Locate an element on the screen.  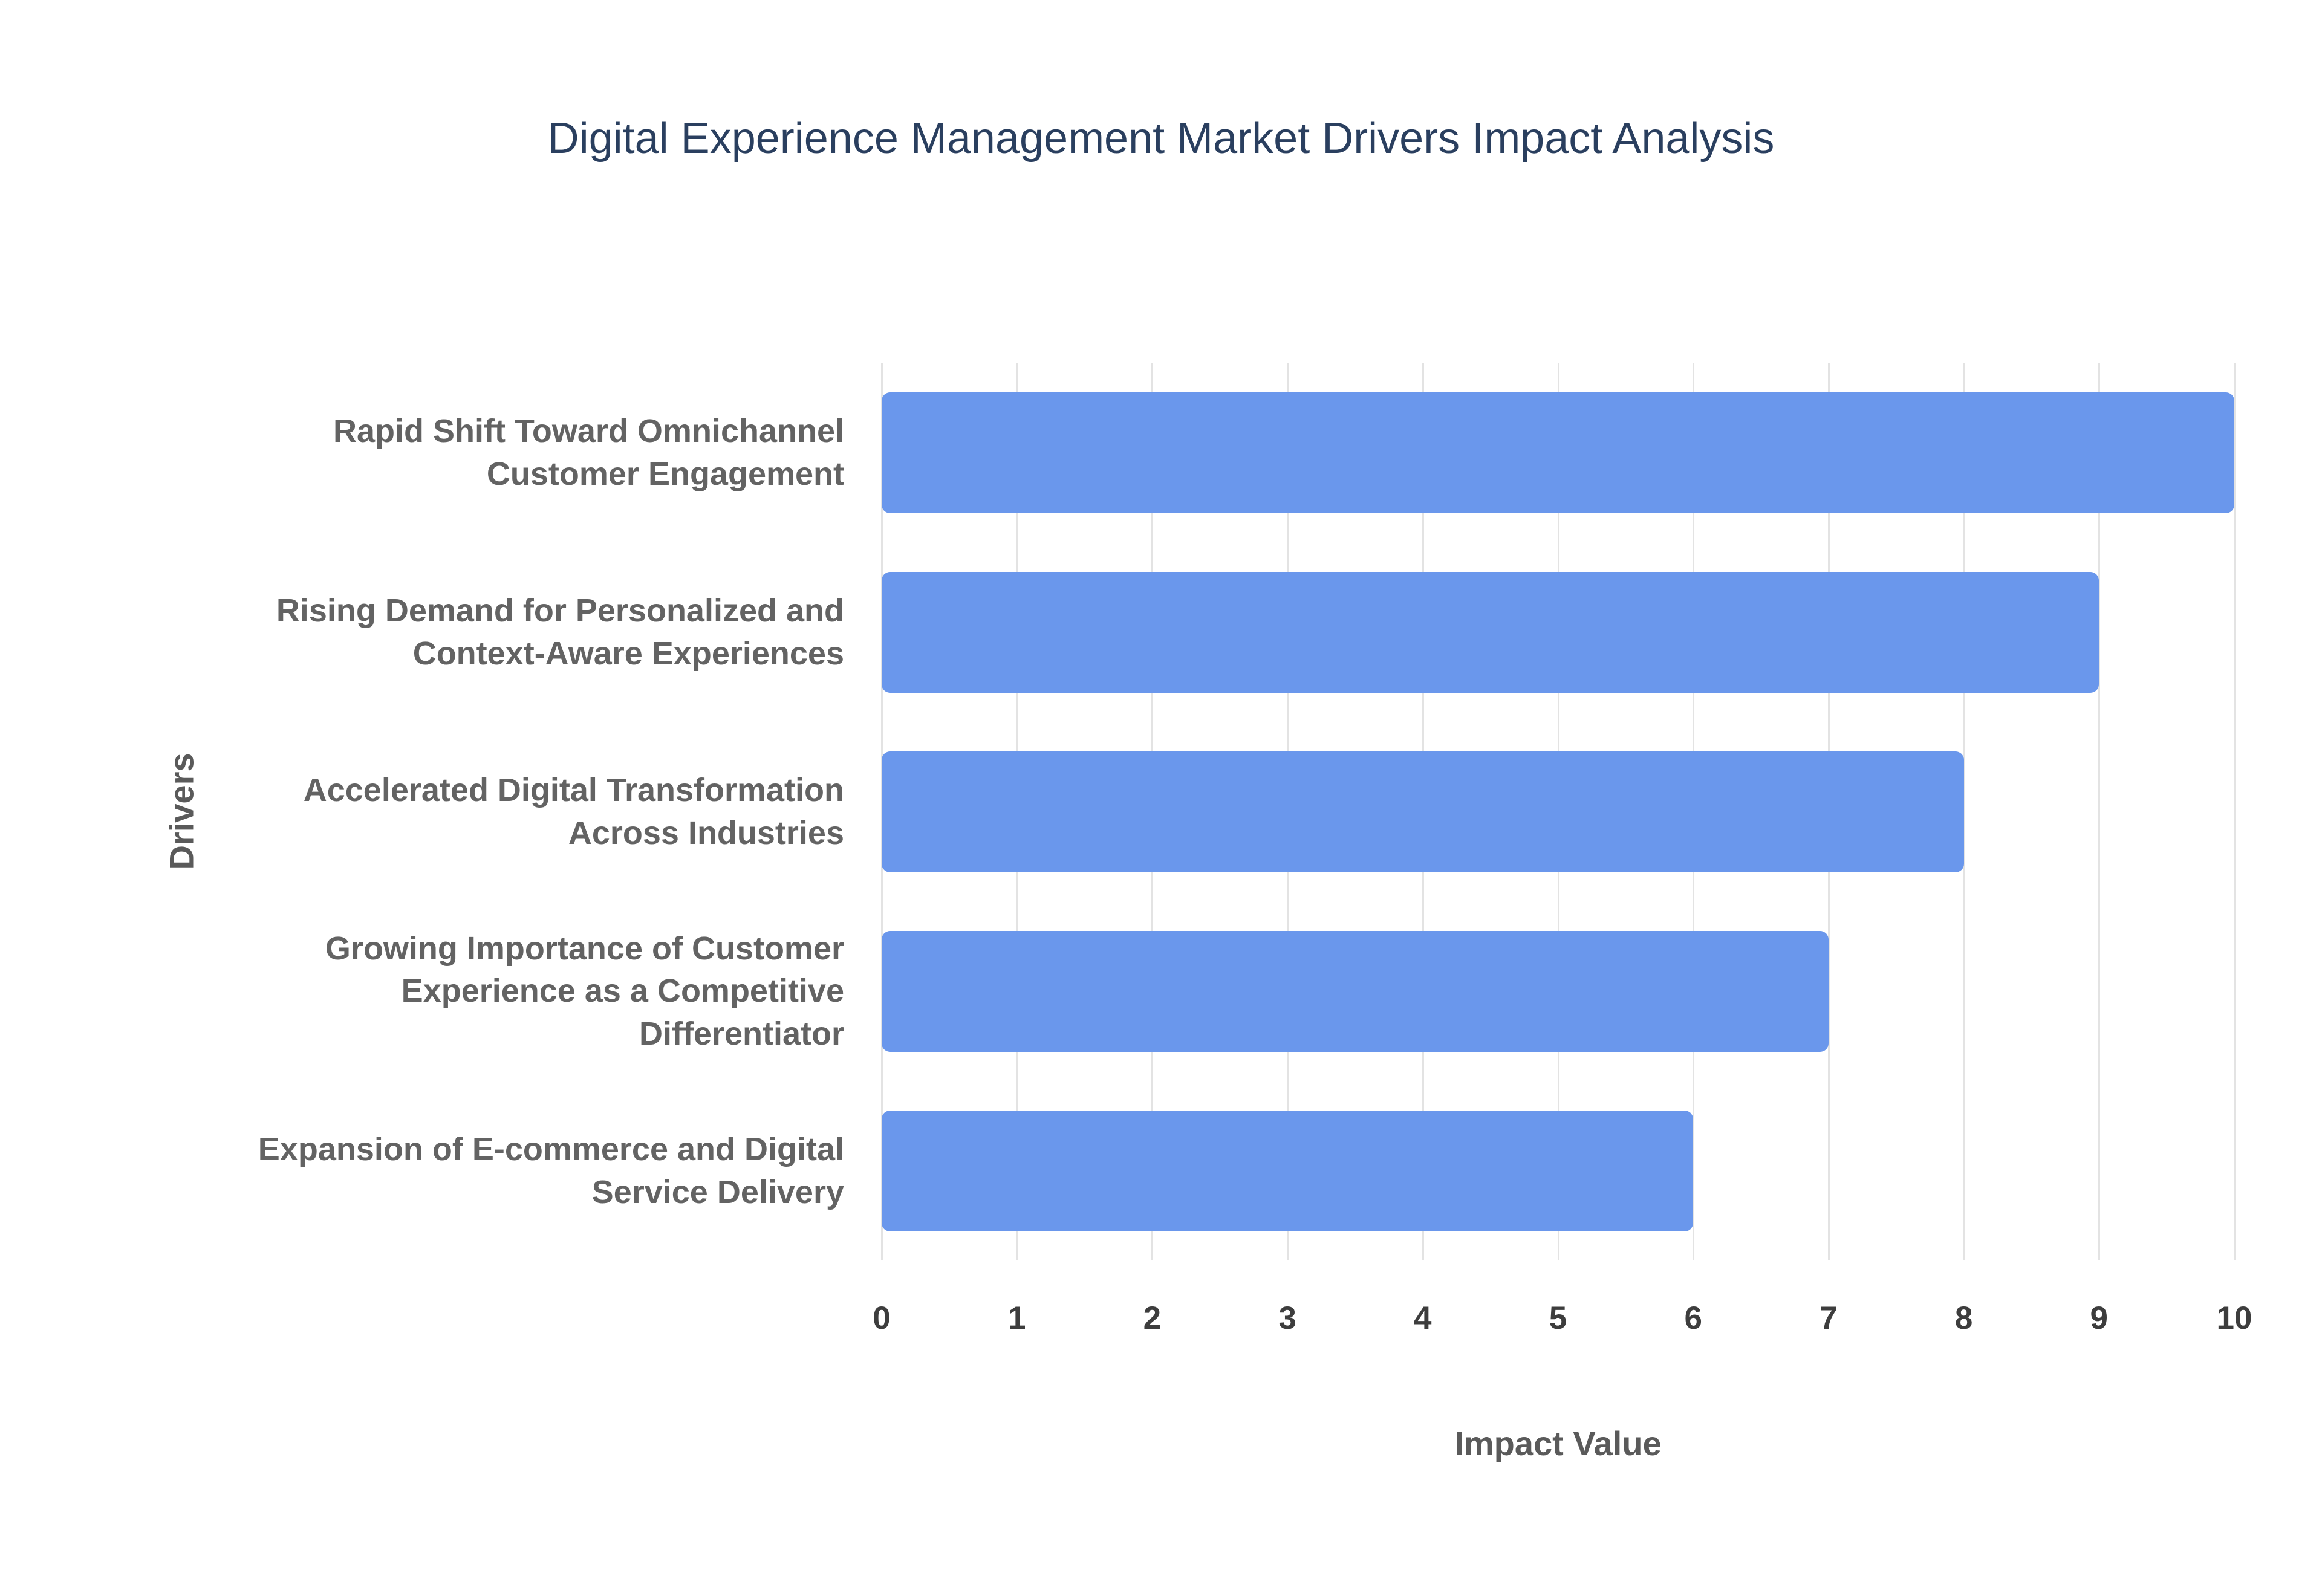
x-tick-label: 4 is located at coordinates (1423, 1318).